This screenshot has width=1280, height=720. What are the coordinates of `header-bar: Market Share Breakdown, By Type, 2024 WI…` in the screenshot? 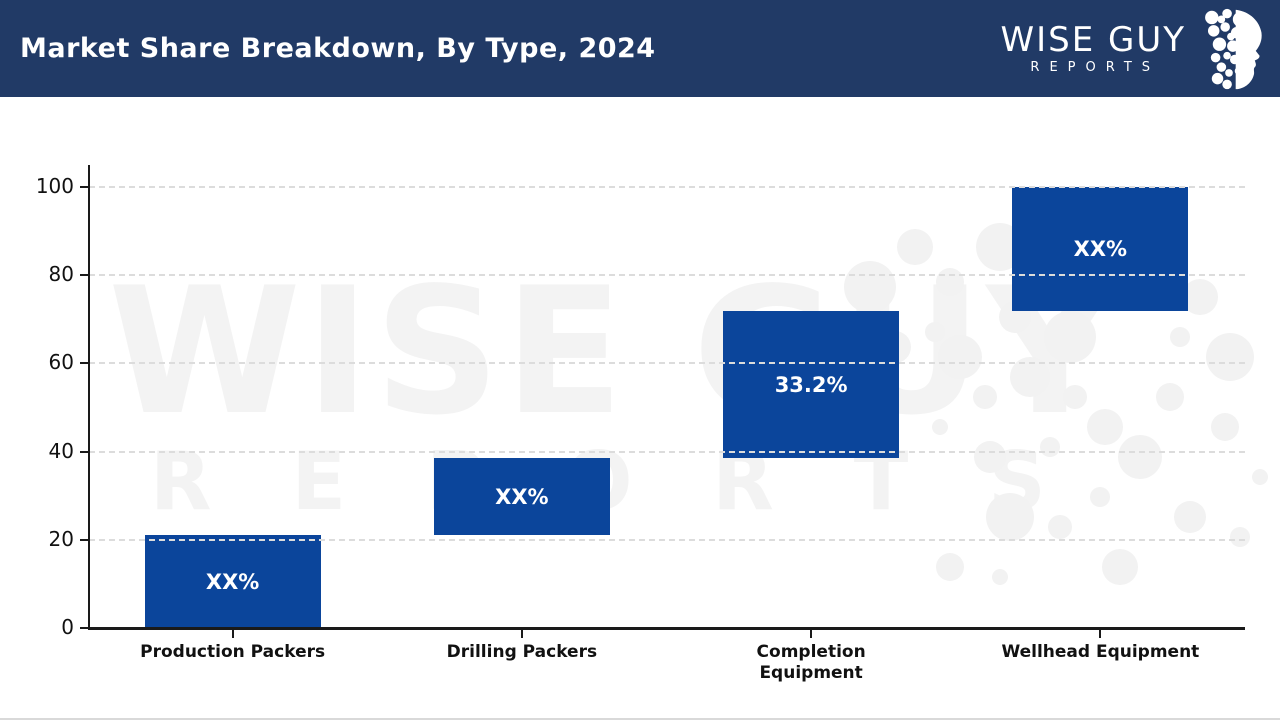 It's located at (640, 48).